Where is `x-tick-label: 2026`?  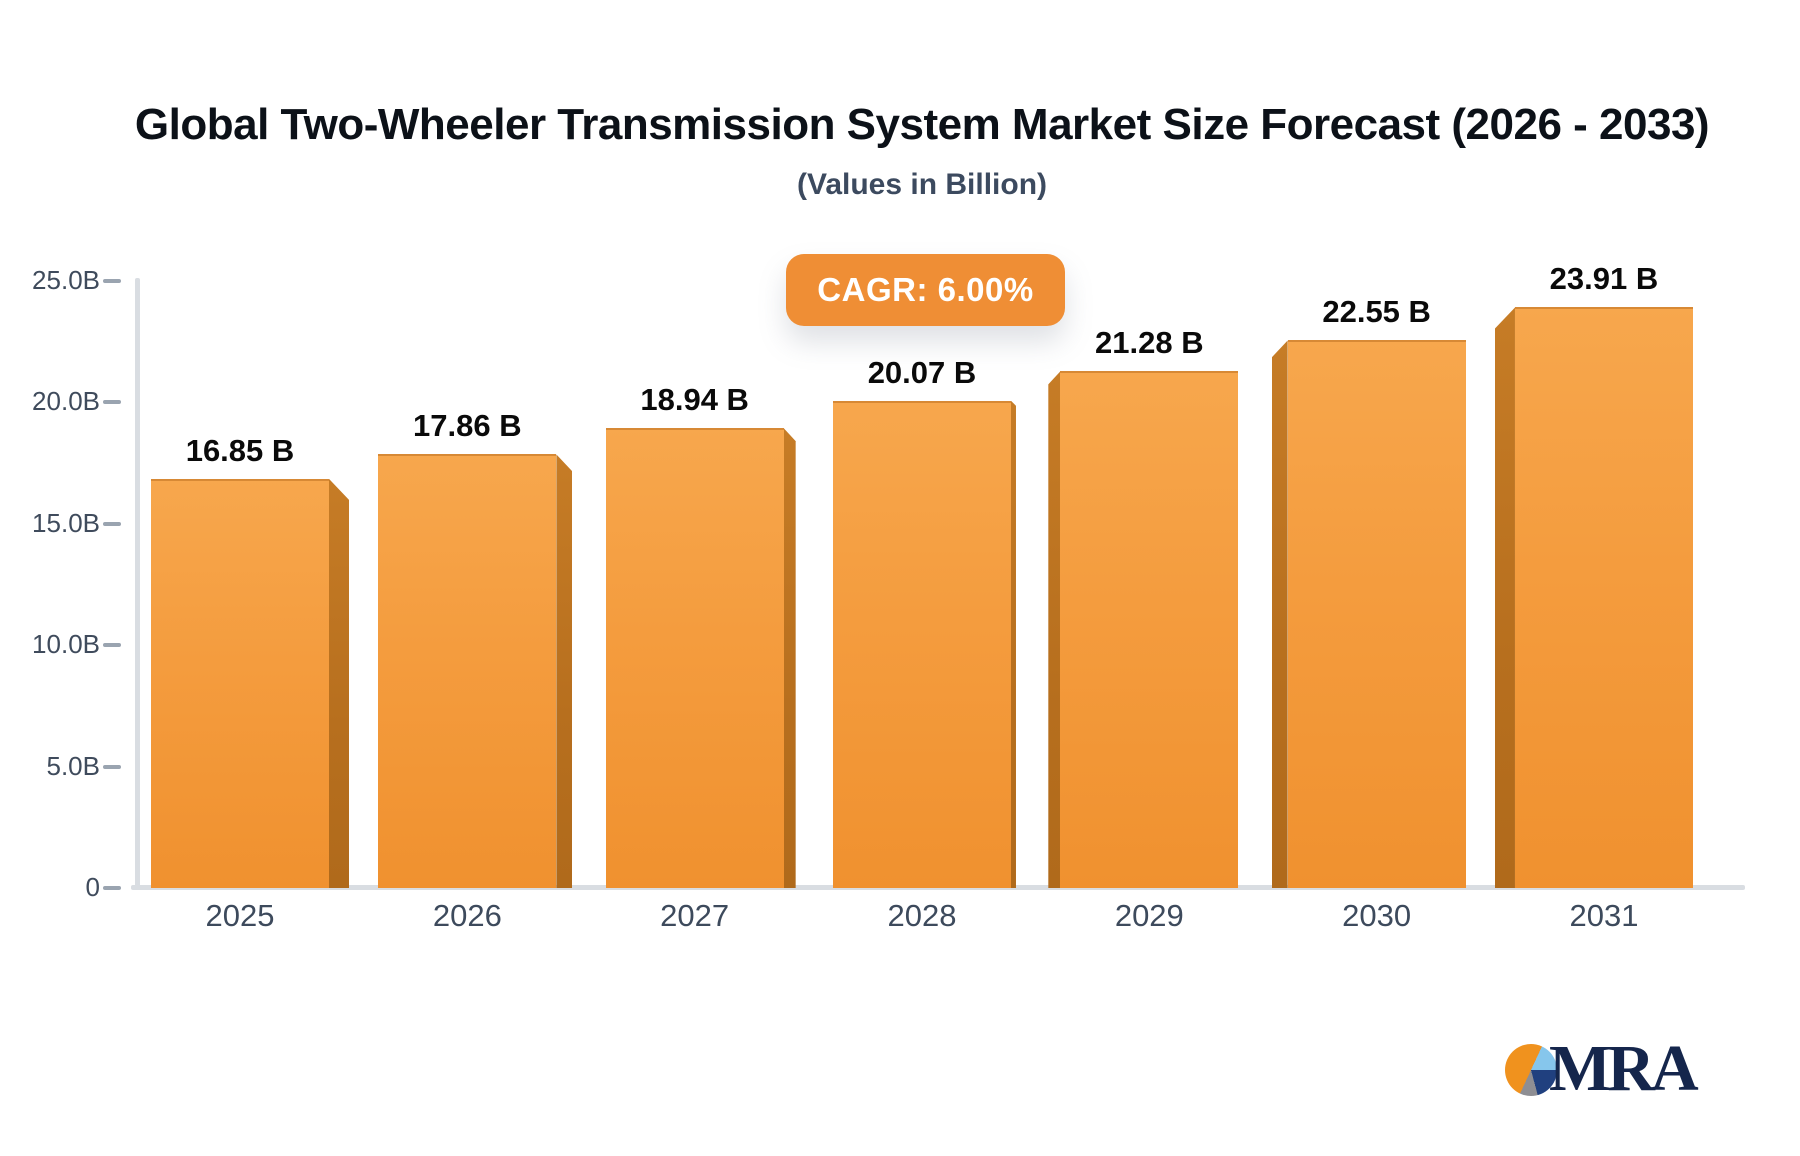
x-tick-label: 2026 is located at coordinates (467, 915).